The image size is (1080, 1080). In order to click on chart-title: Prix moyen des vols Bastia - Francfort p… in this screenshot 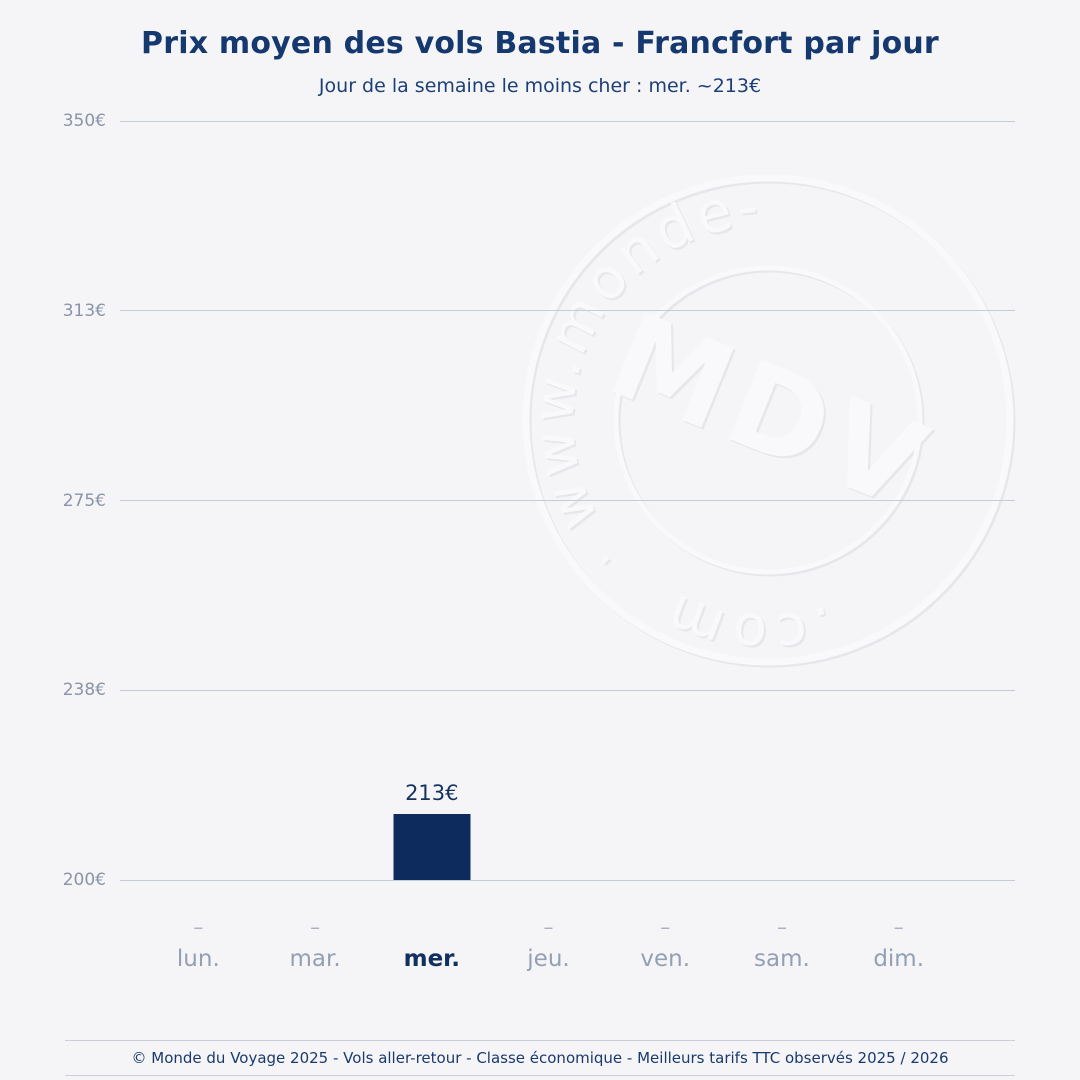, I will do `click(540, 43)`.